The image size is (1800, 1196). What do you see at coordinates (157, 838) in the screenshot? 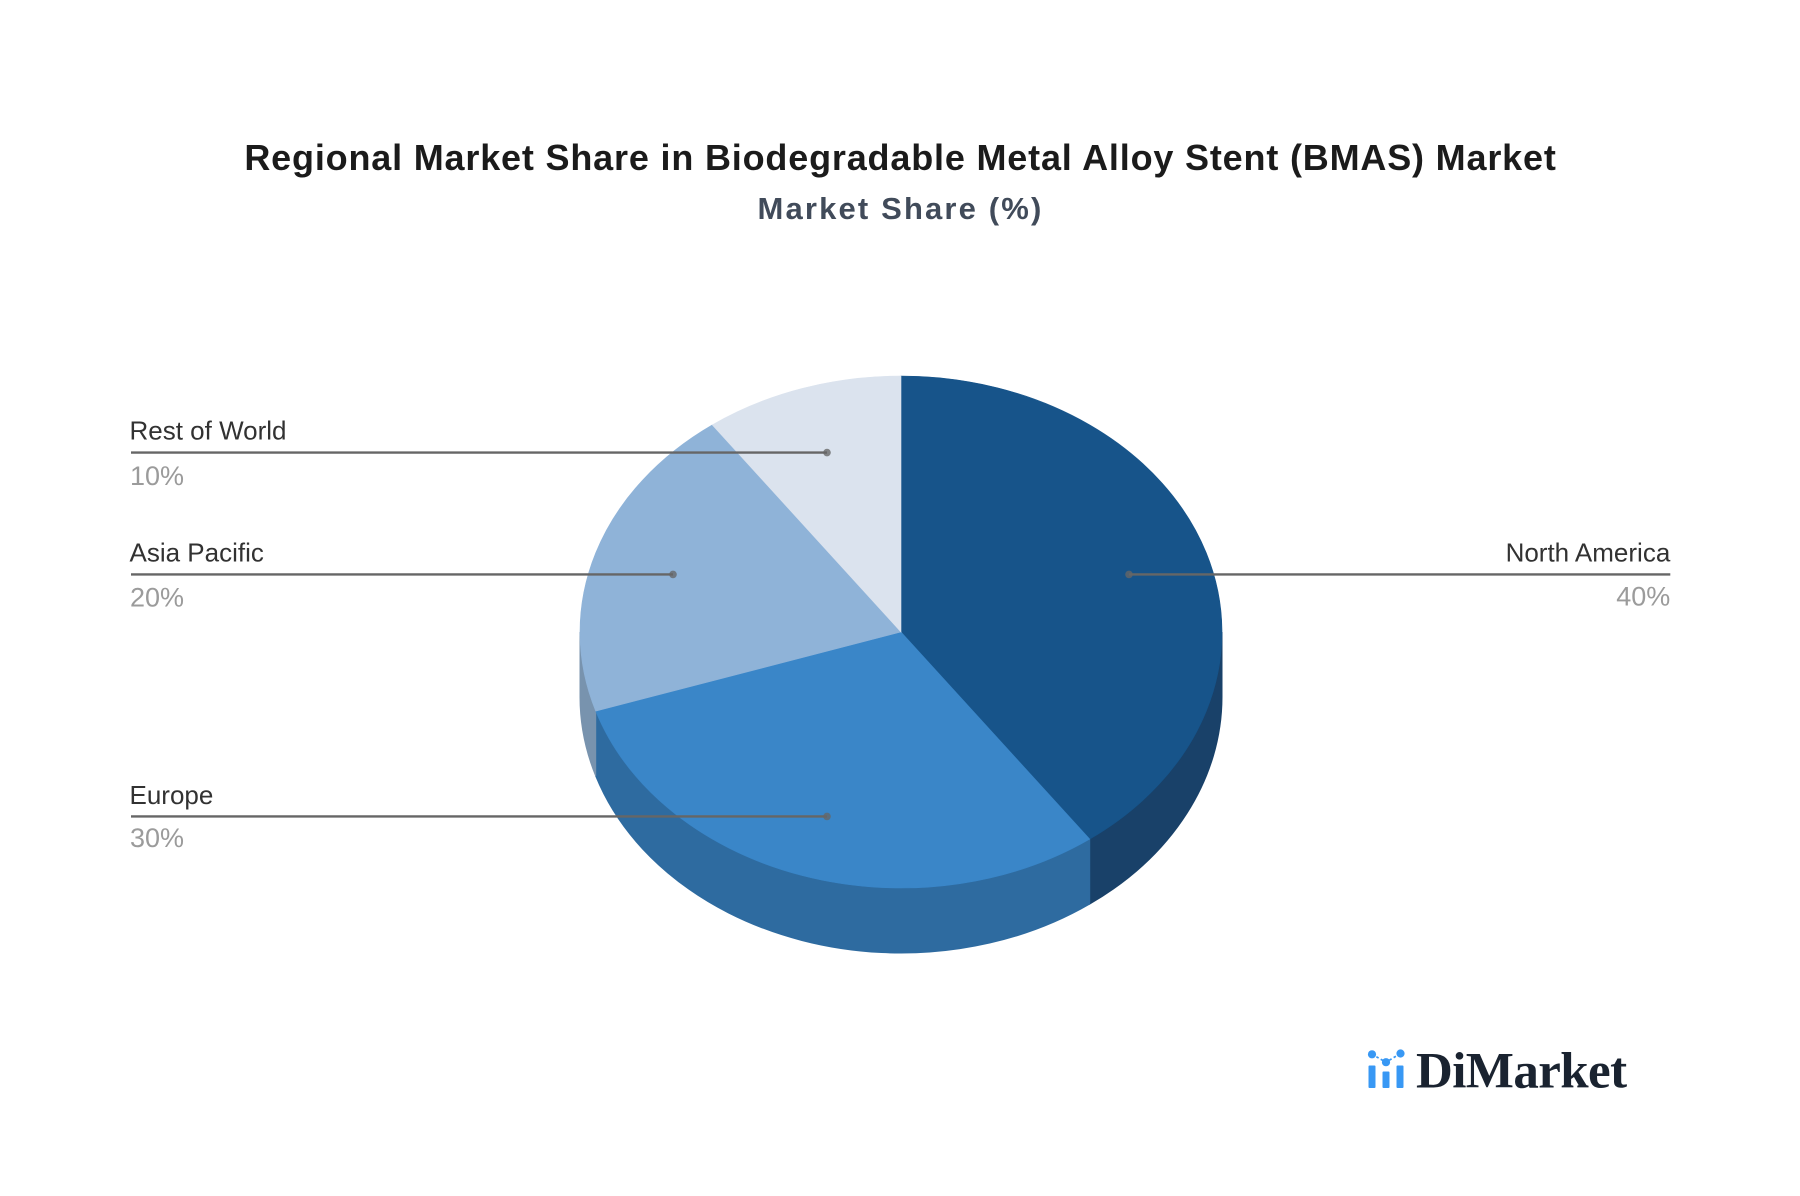
I see `svg-text: 30%` at bounding box center [157, 838].